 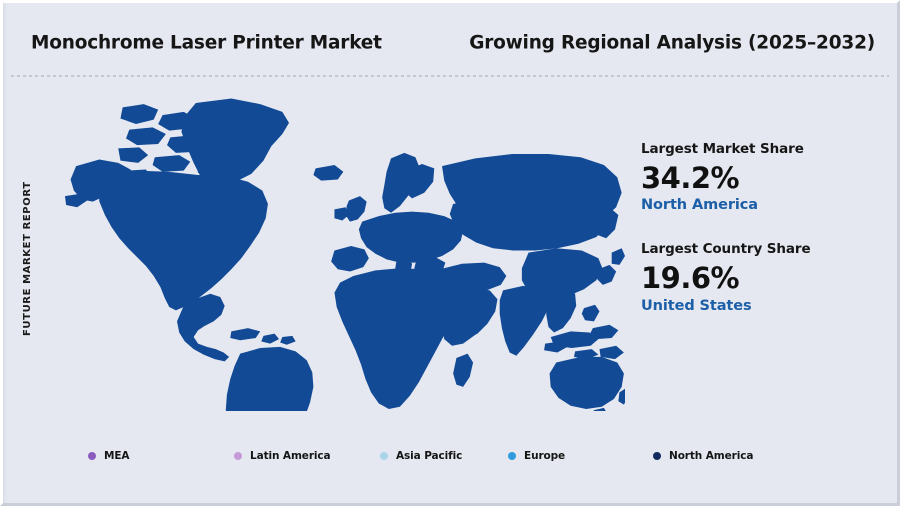 I want to click on legend-label: Asia Pacific, so click(x=429, y=456).